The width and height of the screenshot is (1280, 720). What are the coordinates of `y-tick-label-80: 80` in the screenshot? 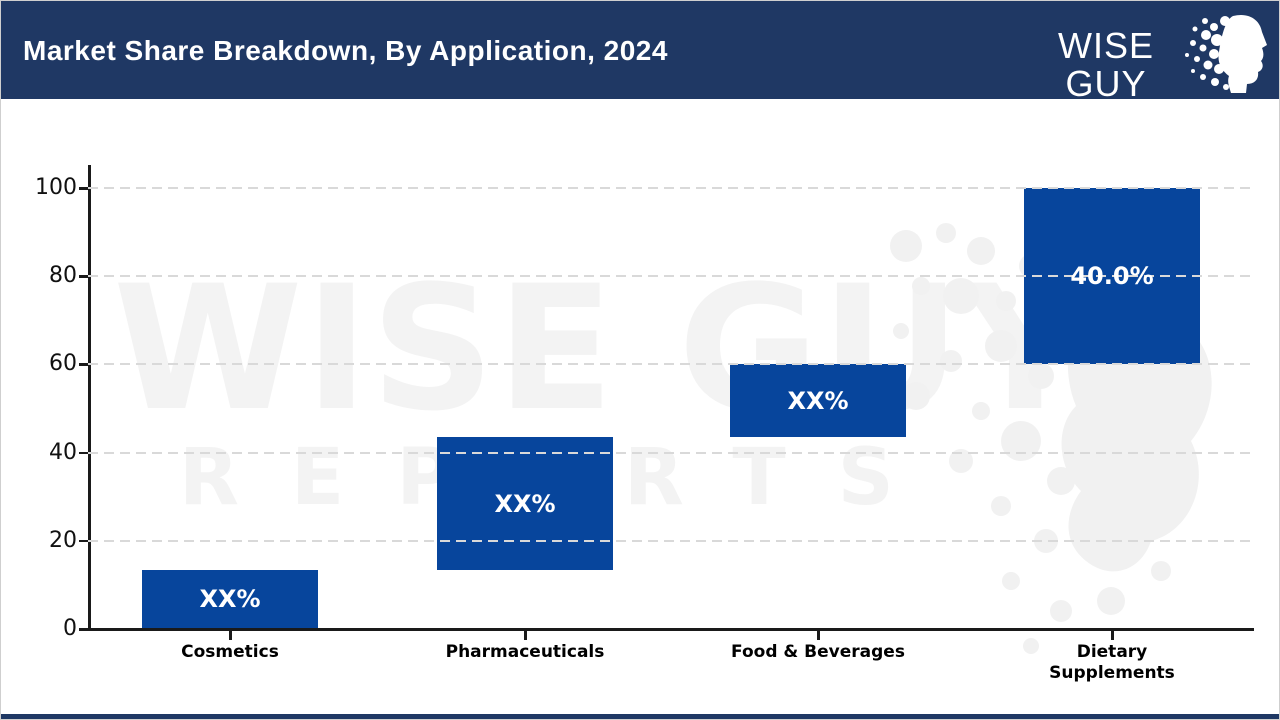 It's located at (63, 276).